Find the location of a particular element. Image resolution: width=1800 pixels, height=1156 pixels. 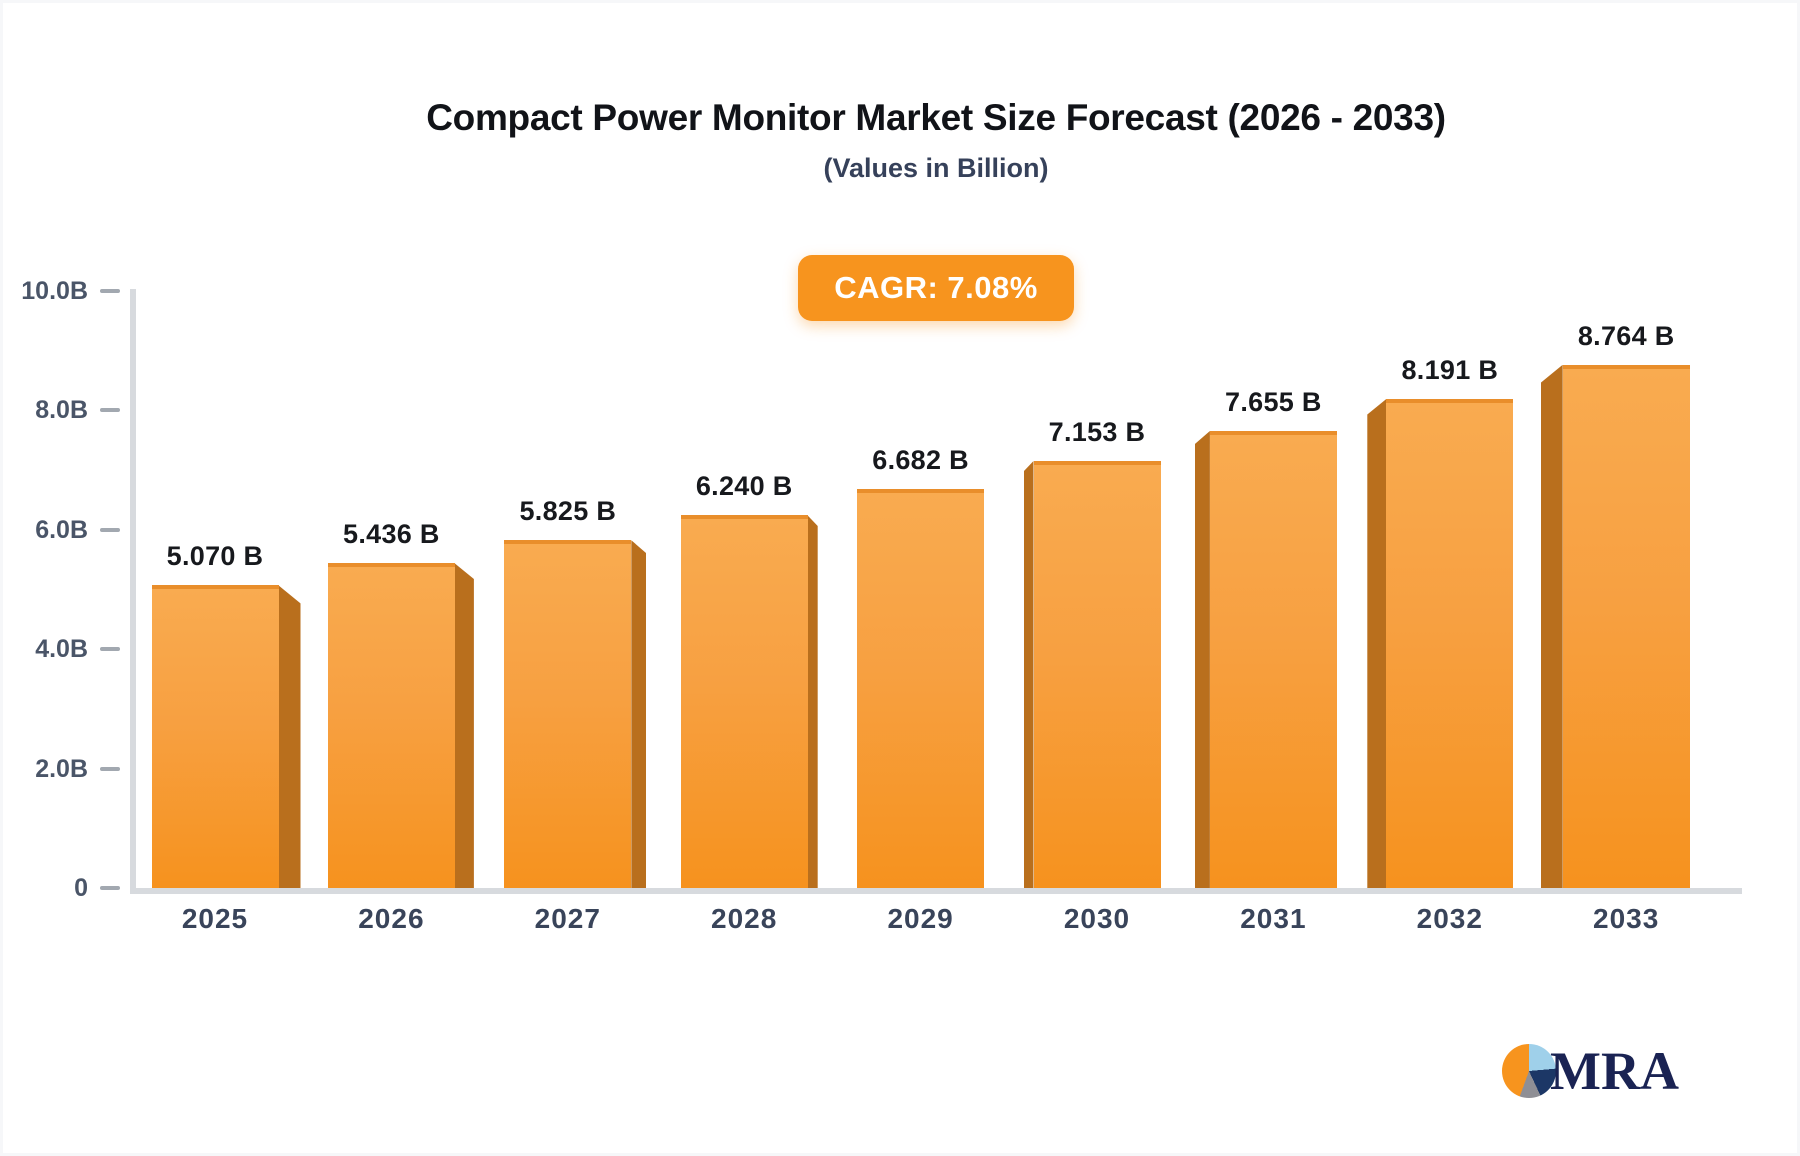

cagr-badge: CAGR: 7.08% is located at coordinates (936, 288).